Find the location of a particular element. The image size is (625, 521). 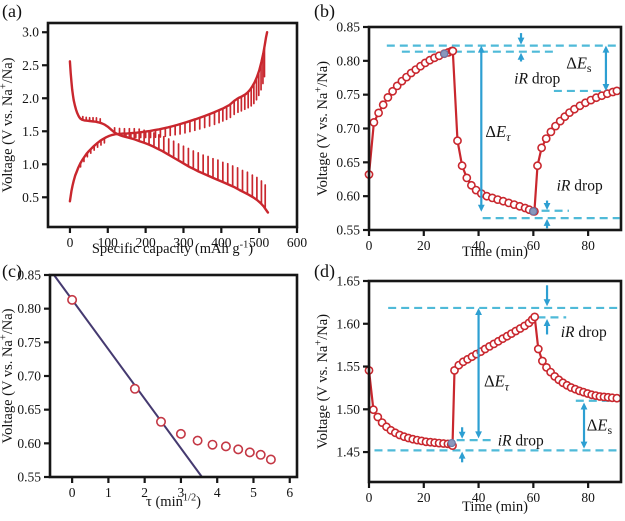

svg-text: 1.0 is located at coordinates (30, 164).